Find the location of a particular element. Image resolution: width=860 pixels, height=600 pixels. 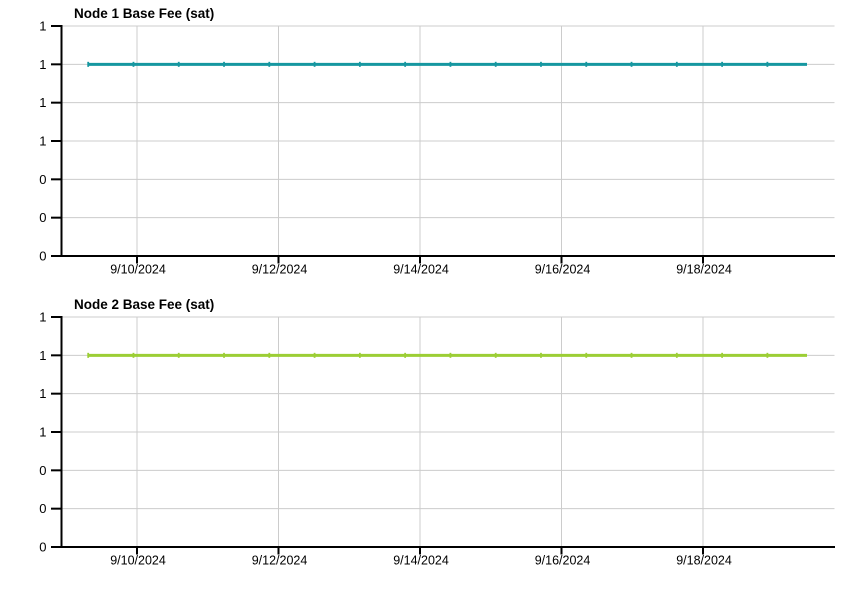

chart-title-node1: Node 1 Base Fee (sat) is located at coordinates (144, 13).